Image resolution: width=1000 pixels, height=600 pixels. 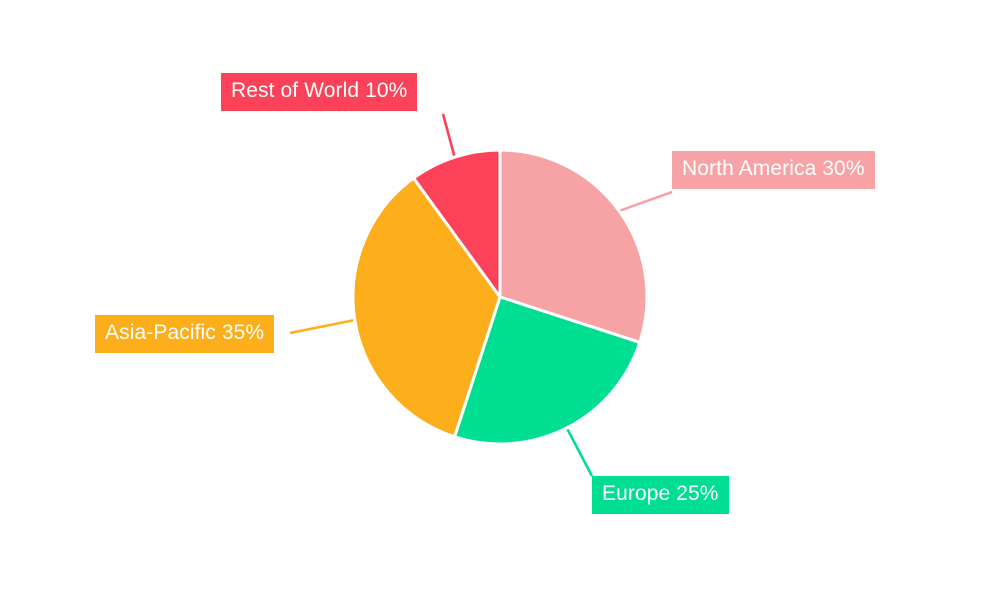 I want to click on leader-line-asia-pacific, so click(x=323, y=326).